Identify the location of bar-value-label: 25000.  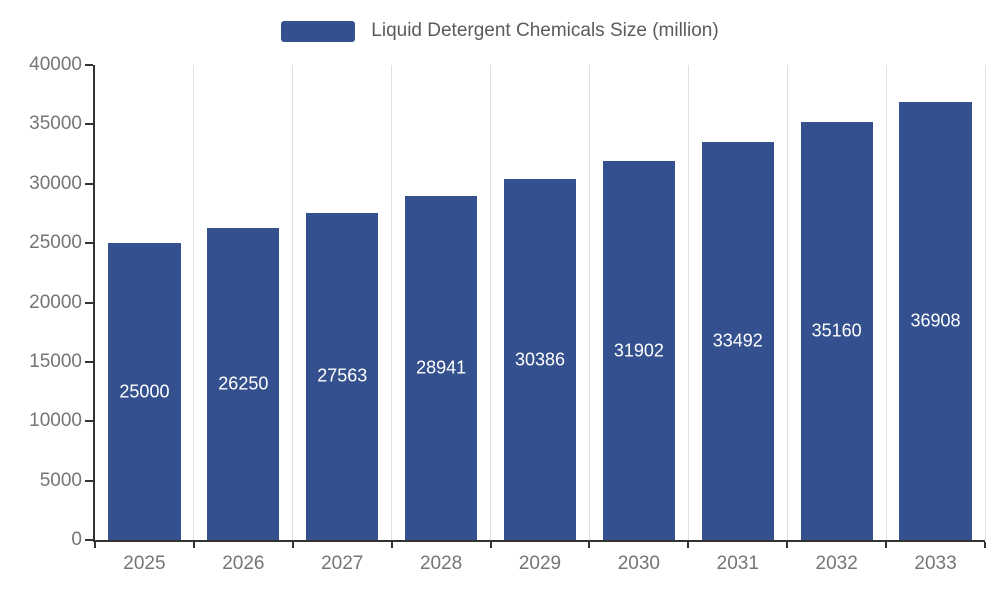
(144, 391).